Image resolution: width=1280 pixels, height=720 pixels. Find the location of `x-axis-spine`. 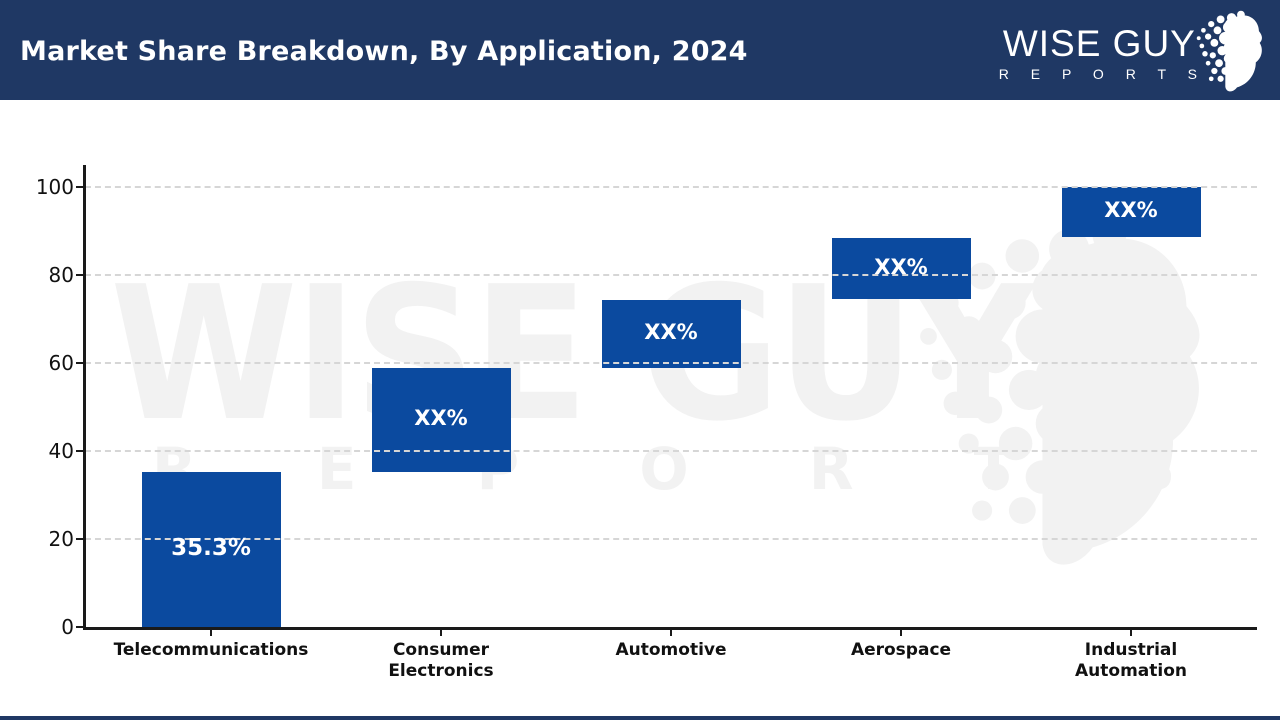

x-axis-spine is located at coordinates (670, 628).